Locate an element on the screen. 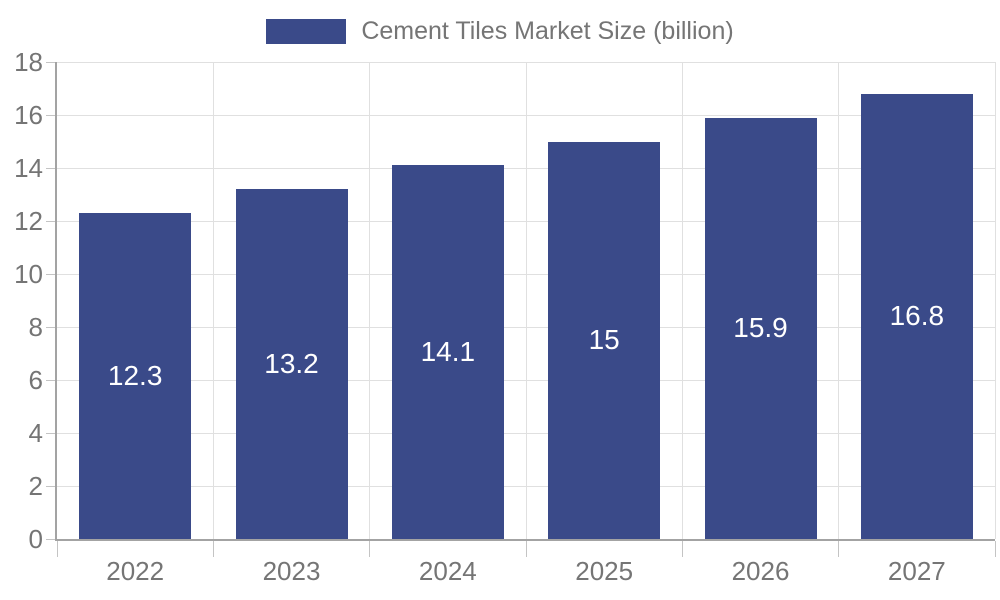 The width and height of the screenshot is (1000, 600). legend-item: Cement Tiles Market Size (billion) is located at coordinates (500, 31).